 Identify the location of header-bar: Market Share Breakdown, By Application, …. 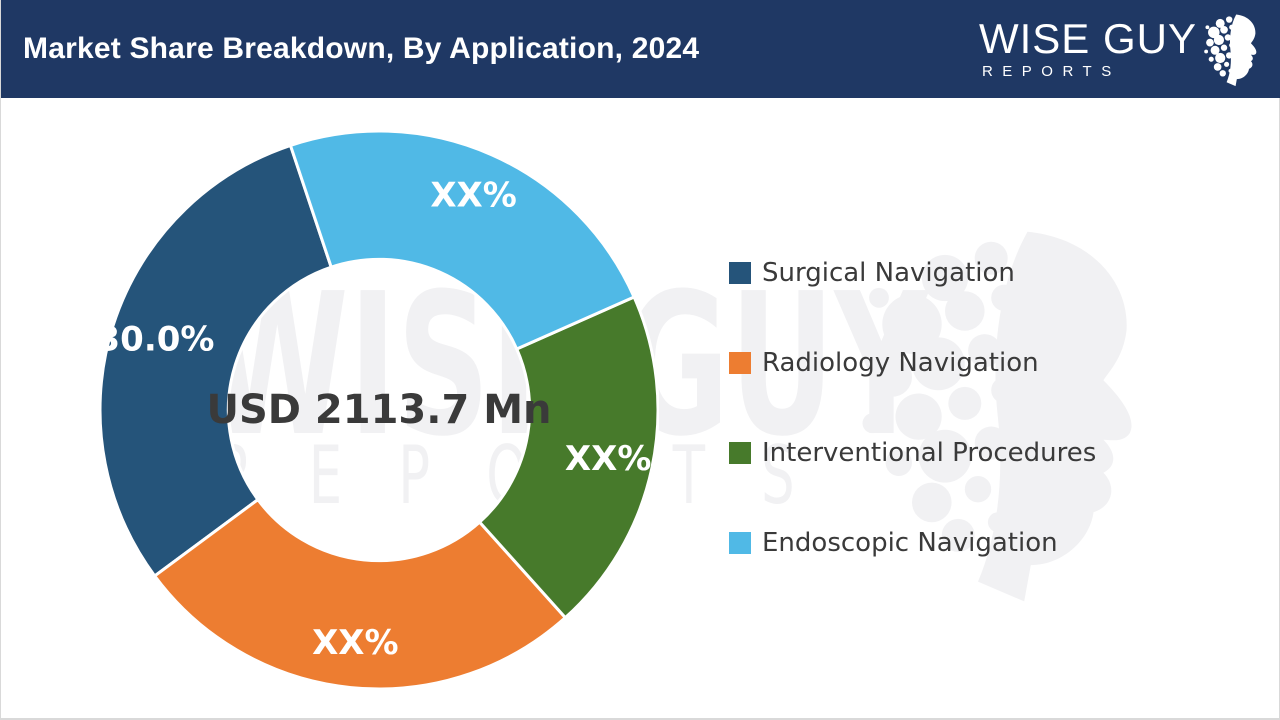
(640, 49).